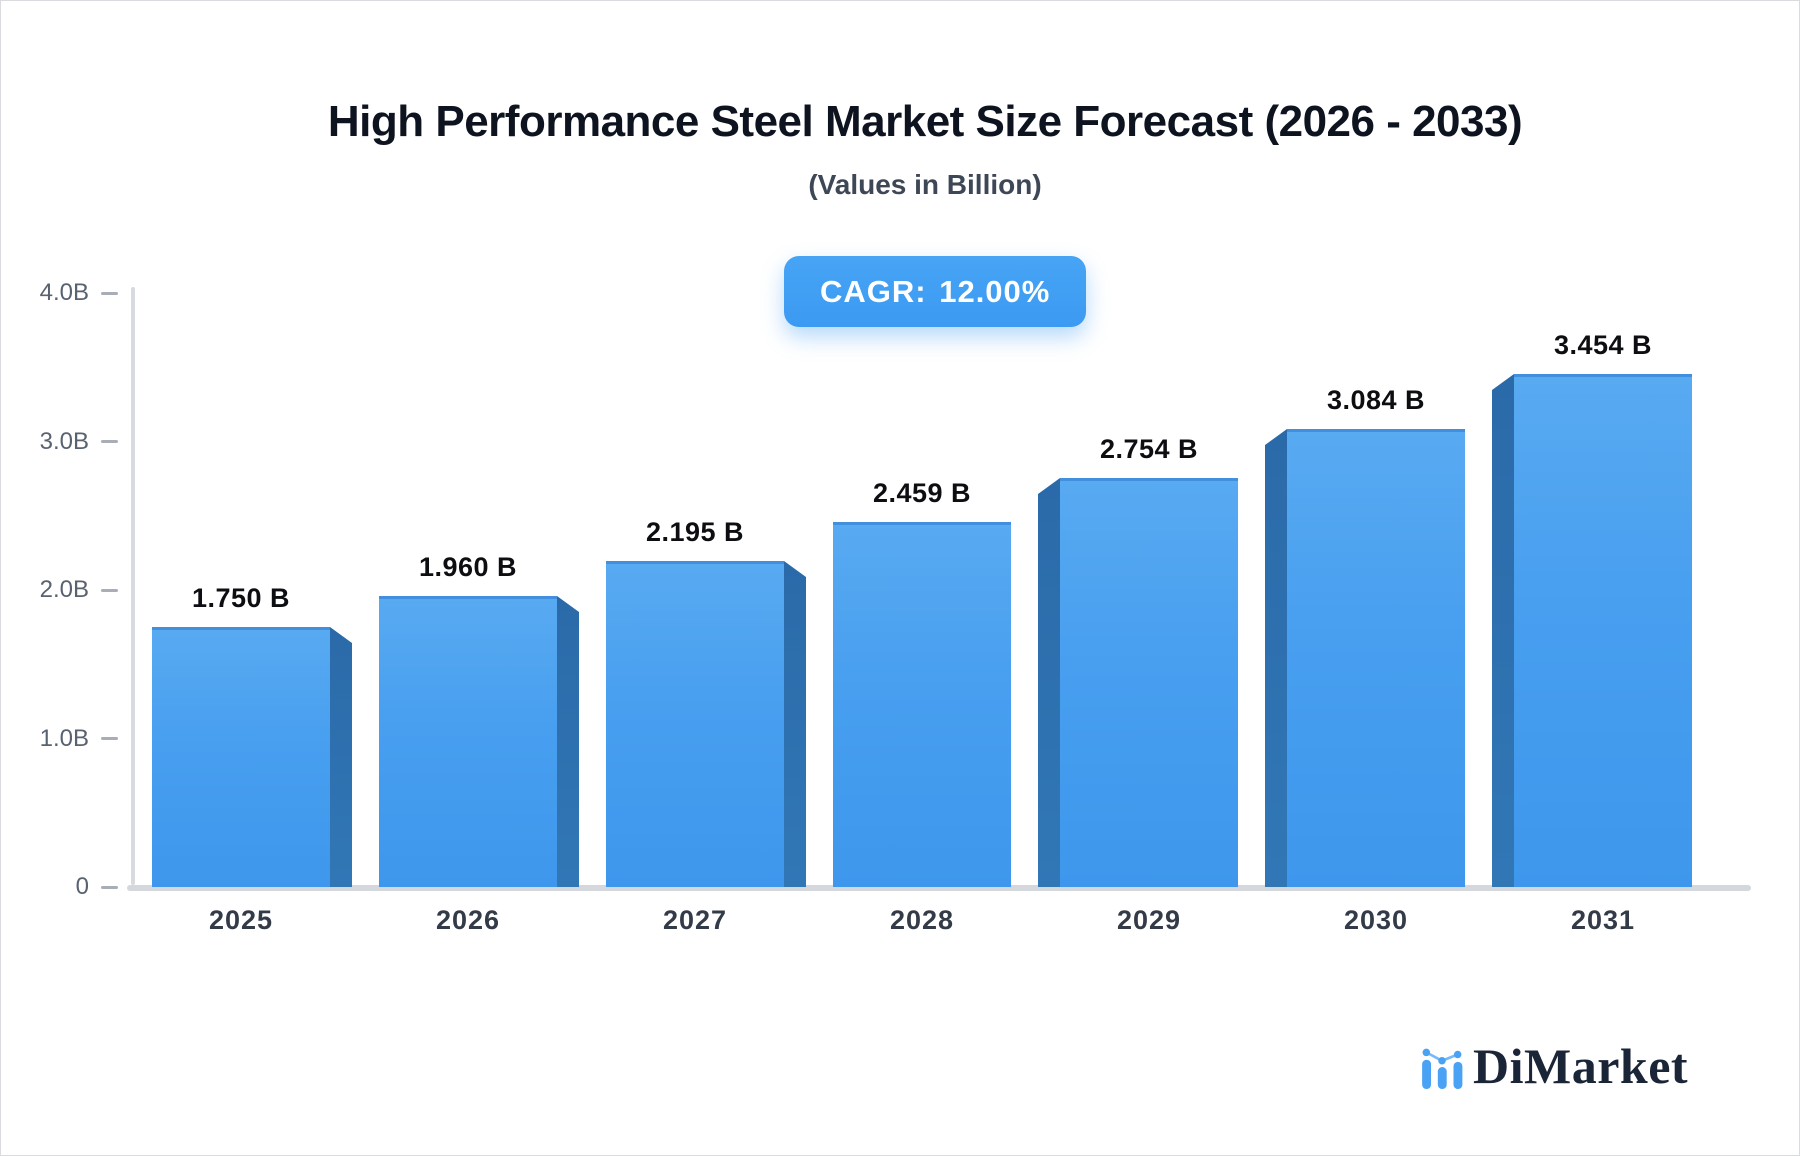 The image size is (1800, 1156). I want to click on bar-value-label: 1.750 B, so click(241, 598).